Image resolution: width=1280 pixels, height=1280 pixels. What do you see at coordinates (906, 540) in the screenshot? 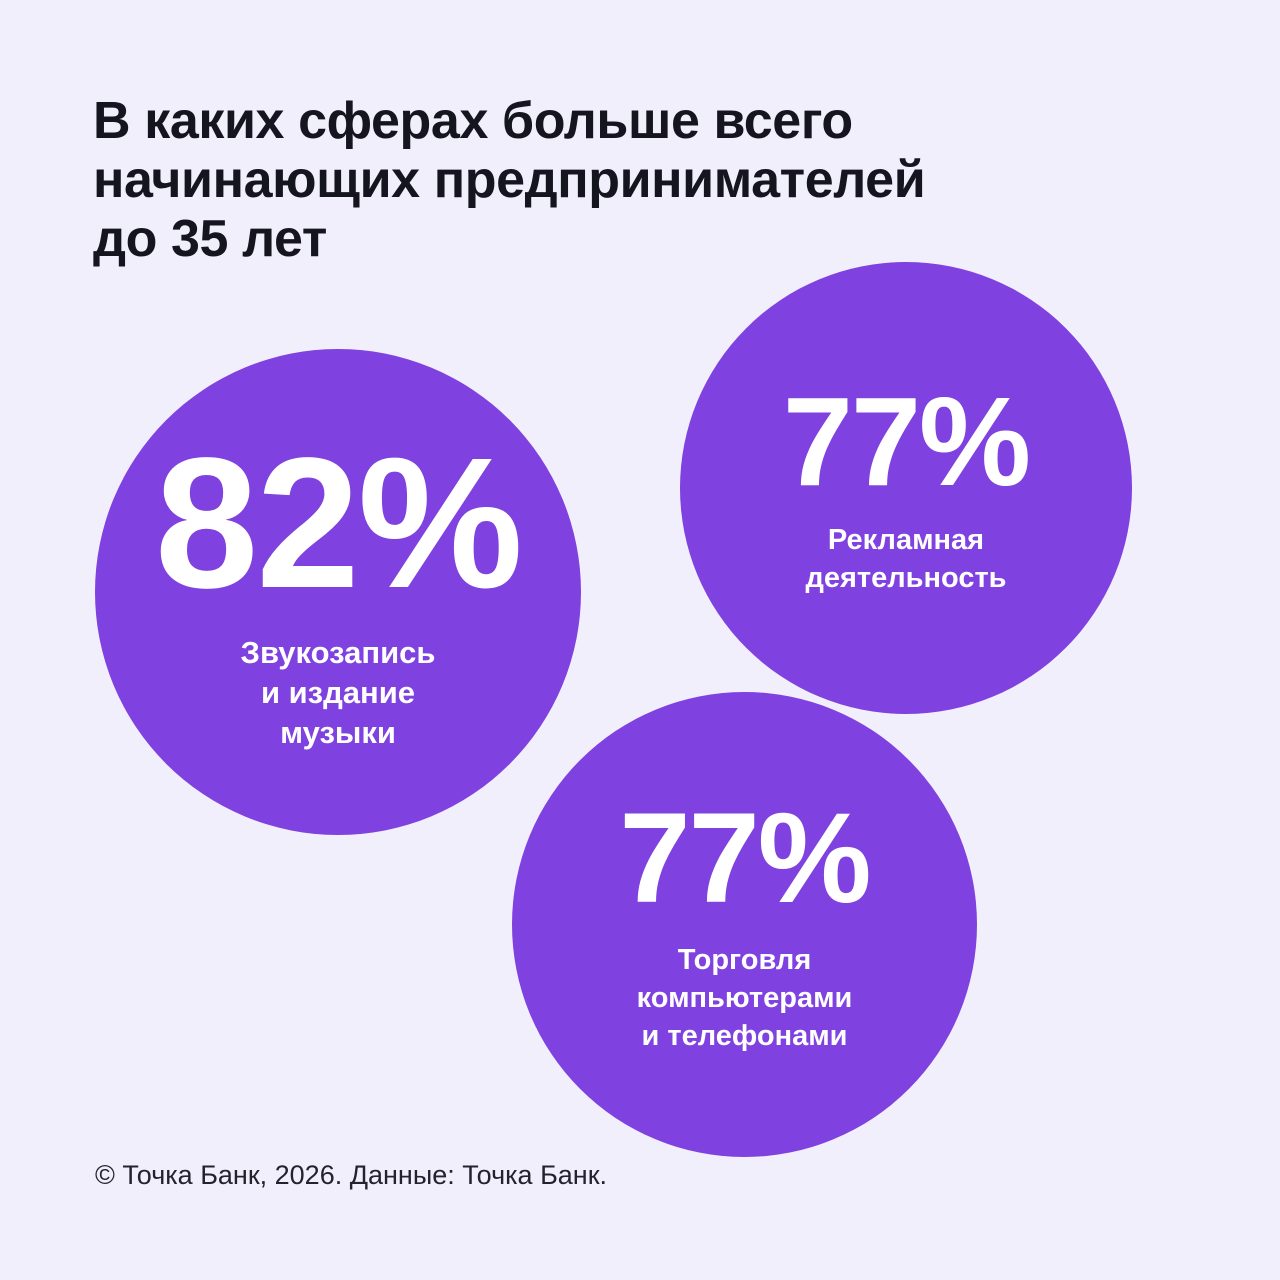
I see `stat-label-line-1: Рекламная` at bounding box center [906, 540].